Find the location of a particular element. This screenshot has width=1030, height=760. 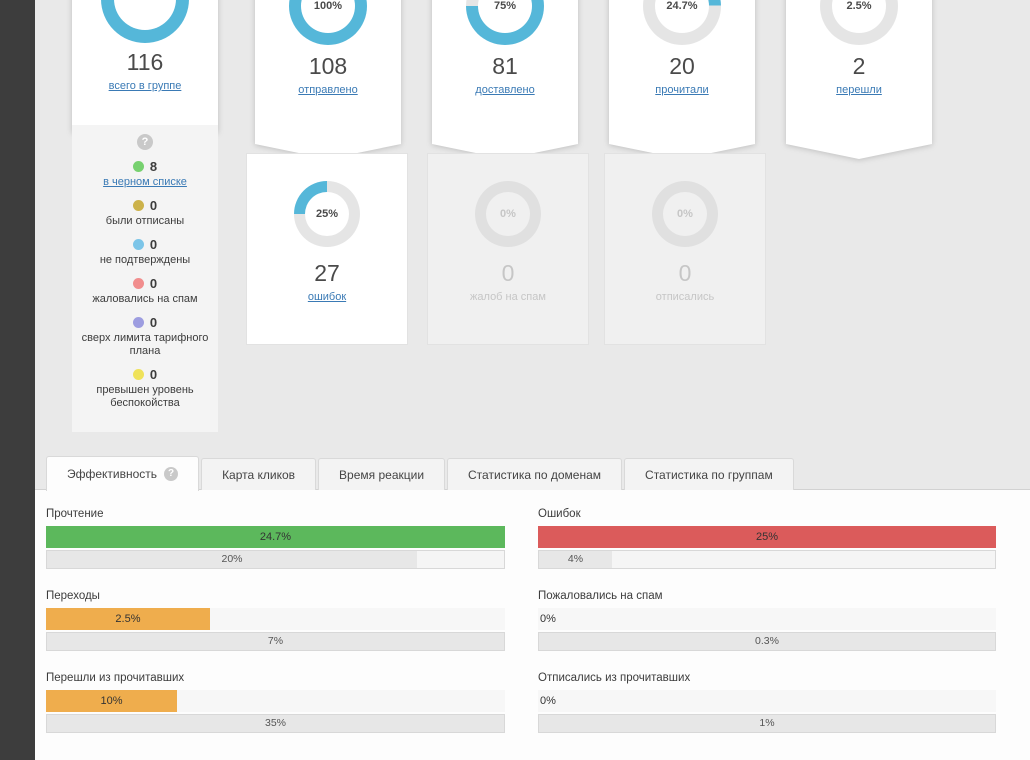

stat-link-clicked: перешли is located at coordinates (859, 90).